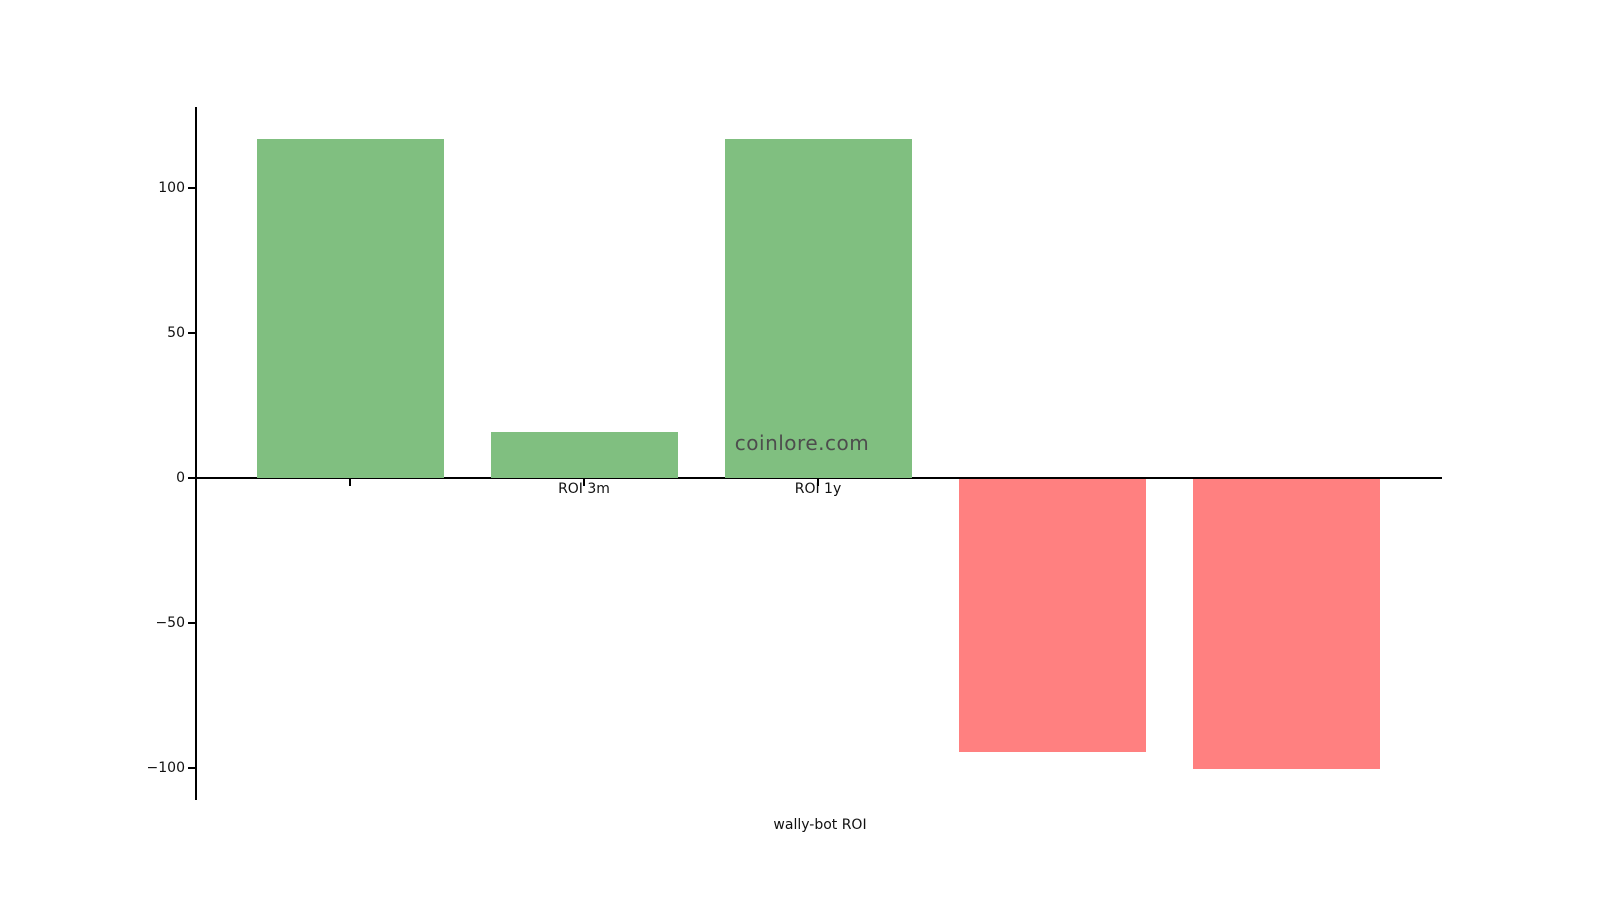  What do you see at coordinates (165, 768) in the screenshot?
I see `y-tick-label: −100` at bounding box center [165, 768].